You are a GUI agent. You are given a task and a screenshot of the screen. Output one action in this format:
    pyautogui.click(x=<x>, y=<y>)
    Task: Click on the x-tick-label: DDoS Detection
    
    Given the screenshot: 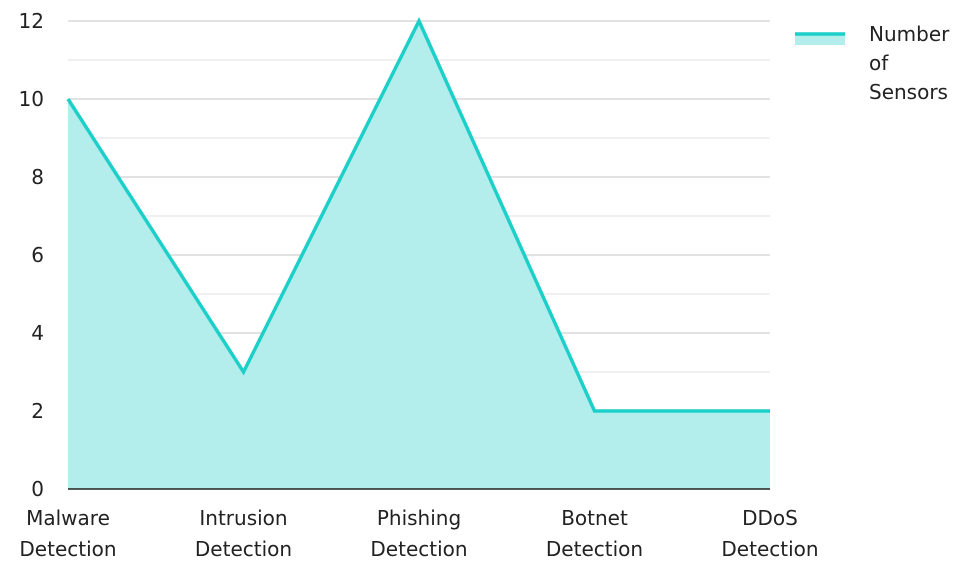 What is the action you would take?
    pyautogui.click(x=769, y=533)
    